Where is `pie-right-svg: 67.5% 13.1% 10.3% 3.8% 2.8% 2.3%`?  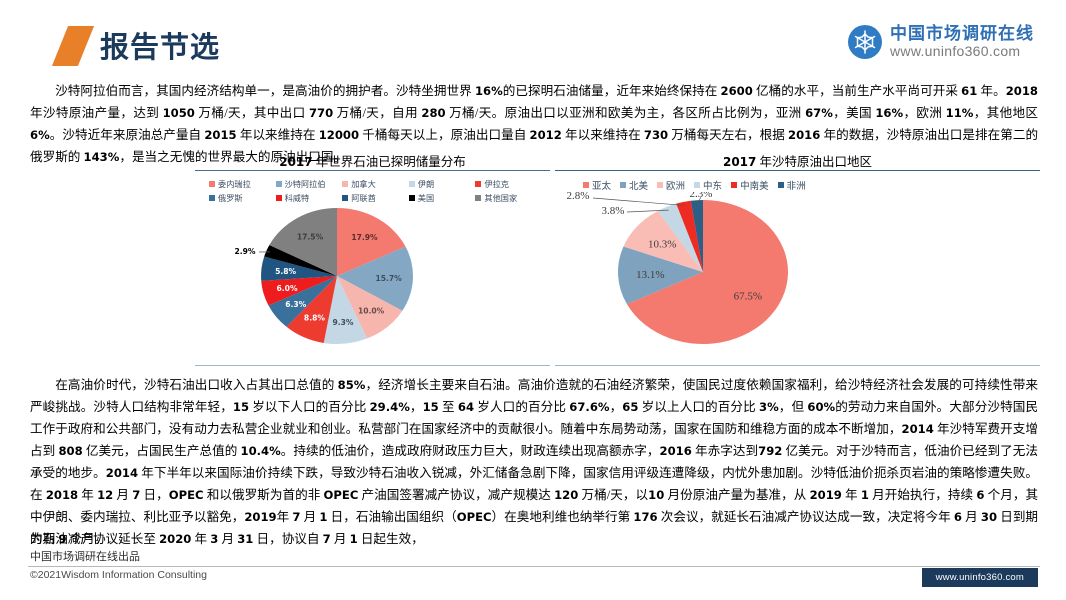
pie-right-svg: 67.5% 13.1% 10.3% 3.8% 2.8% 2.3% is located at coordinates (677, 268).